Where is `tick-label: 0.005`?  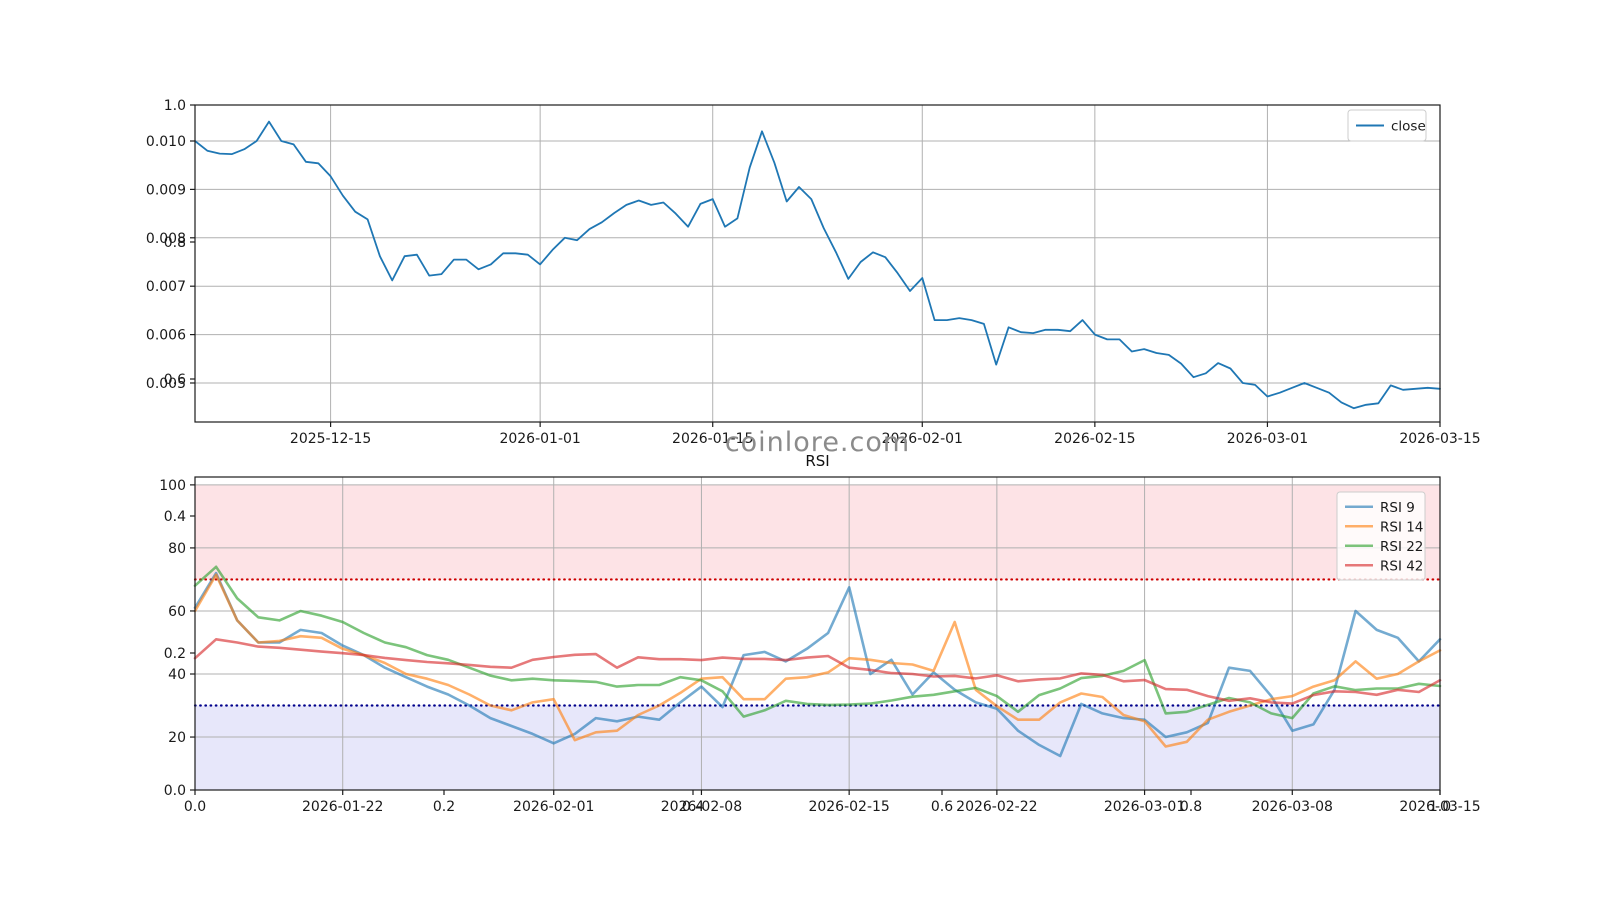
tick-label: 0.005 is located at coordinates (166, 384).